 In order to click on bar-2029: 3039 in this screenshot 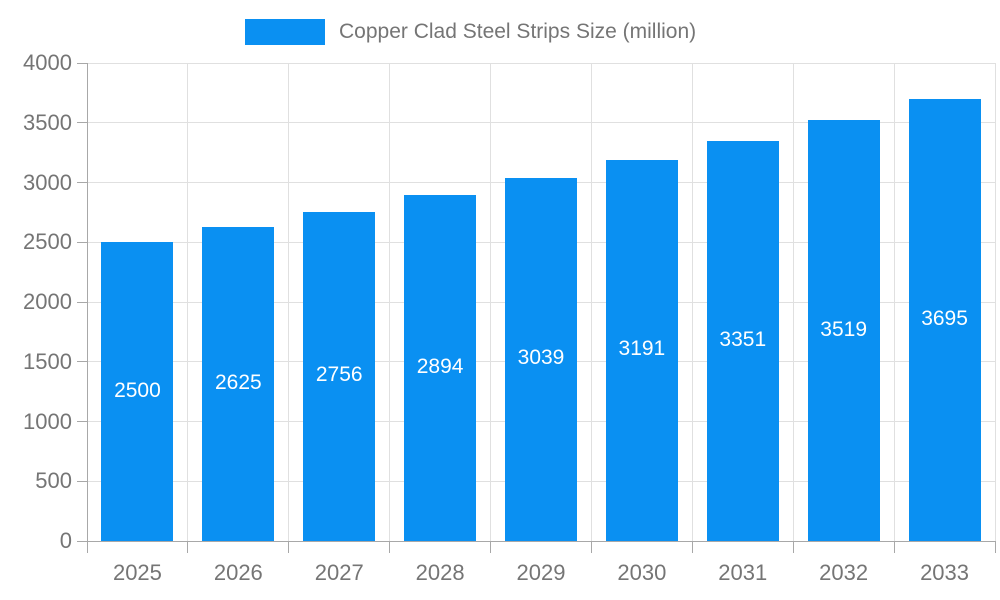, I will do `click(541, 359)`.